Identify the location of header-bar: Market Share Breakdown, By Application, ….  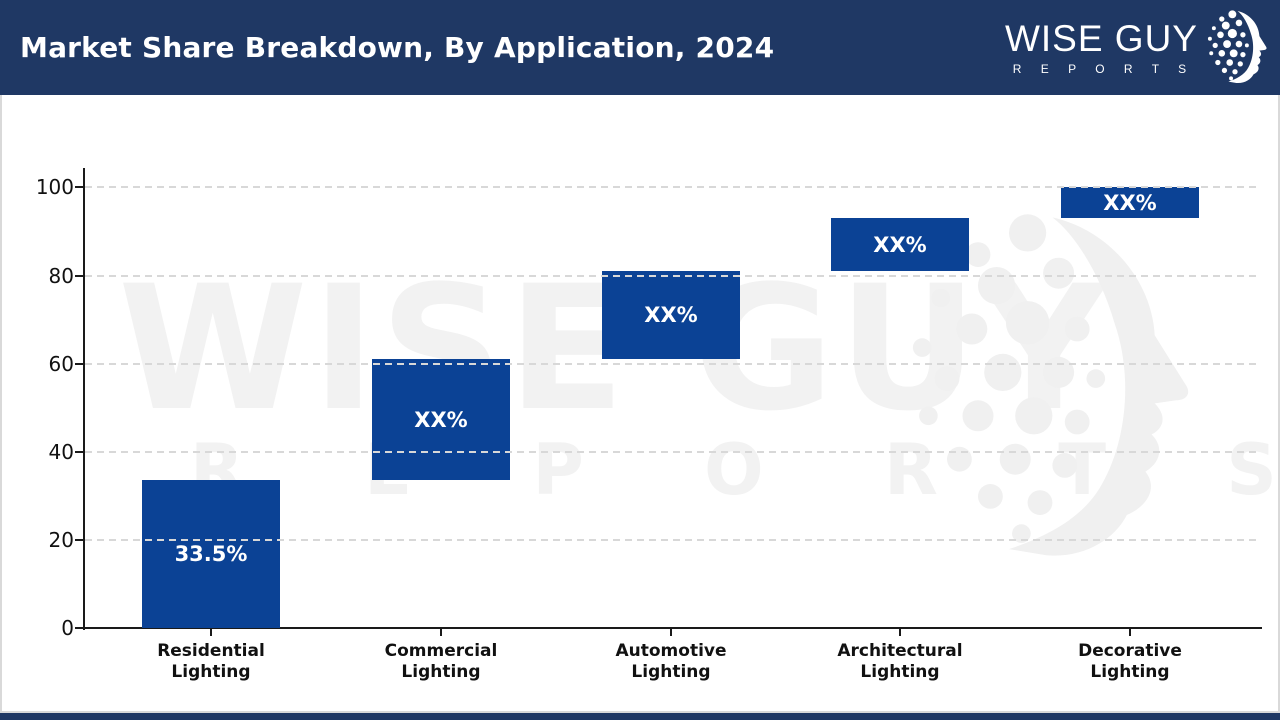
(640, 47).